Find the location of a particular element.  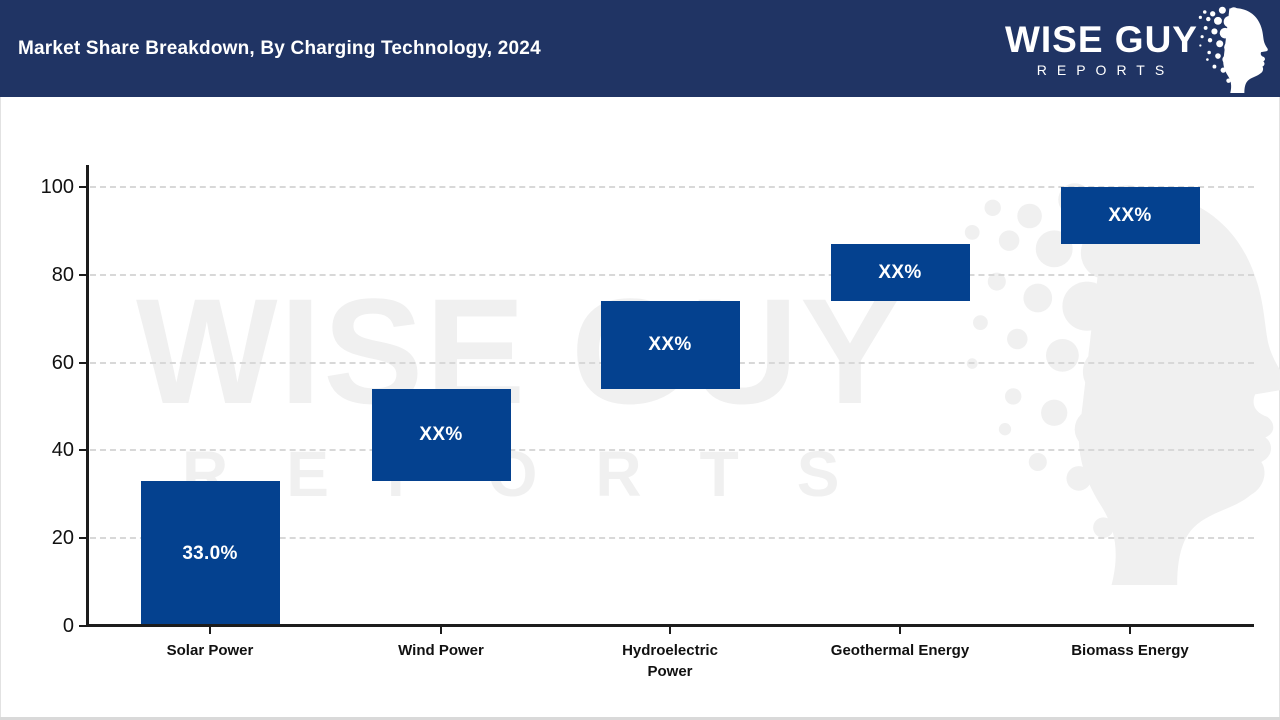

bar-solar-power: 33.0% is located at coordinates (210, 553).